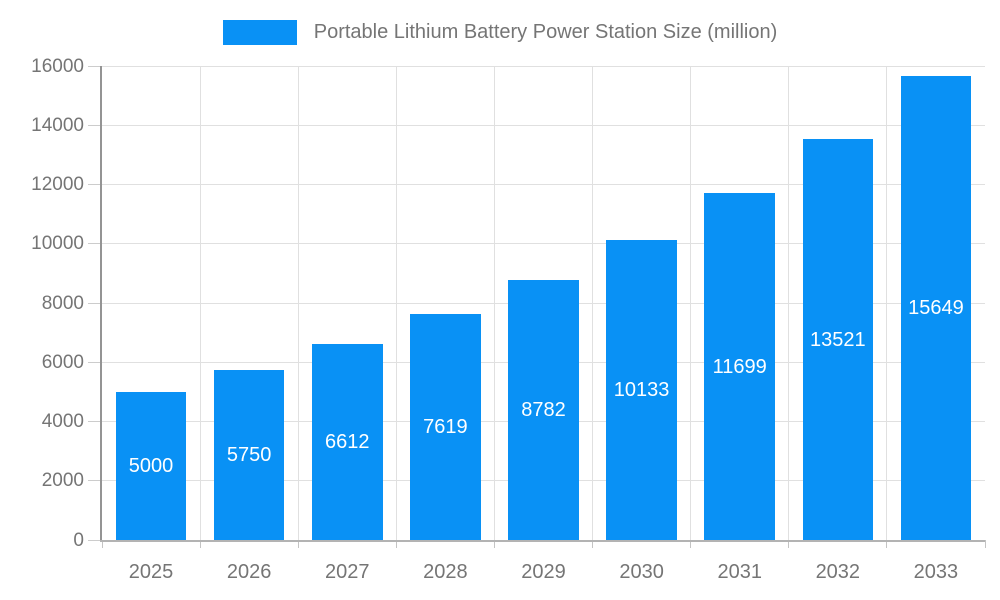 This screenshot has height=600, width=1000. Describe the element at coordinates (62, 481) in the screenshot. I see `y-axis-tick-label: 2000` at that location.